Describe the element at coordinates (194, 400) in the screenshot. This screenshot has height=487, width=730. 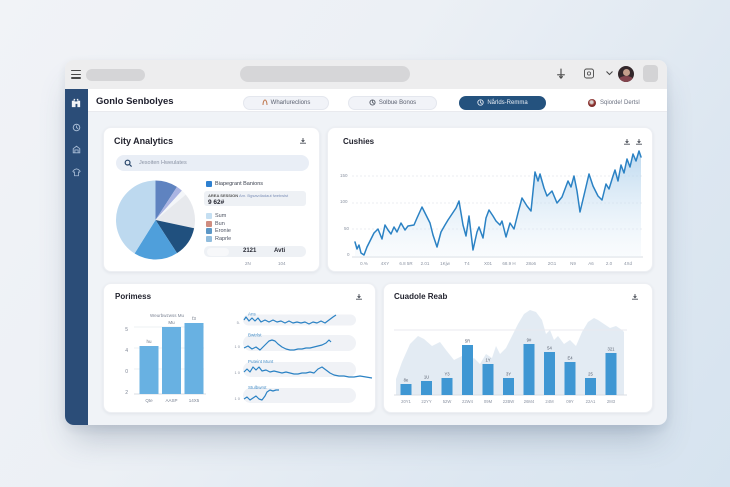
I see `svg-text: 14X5` at that location.